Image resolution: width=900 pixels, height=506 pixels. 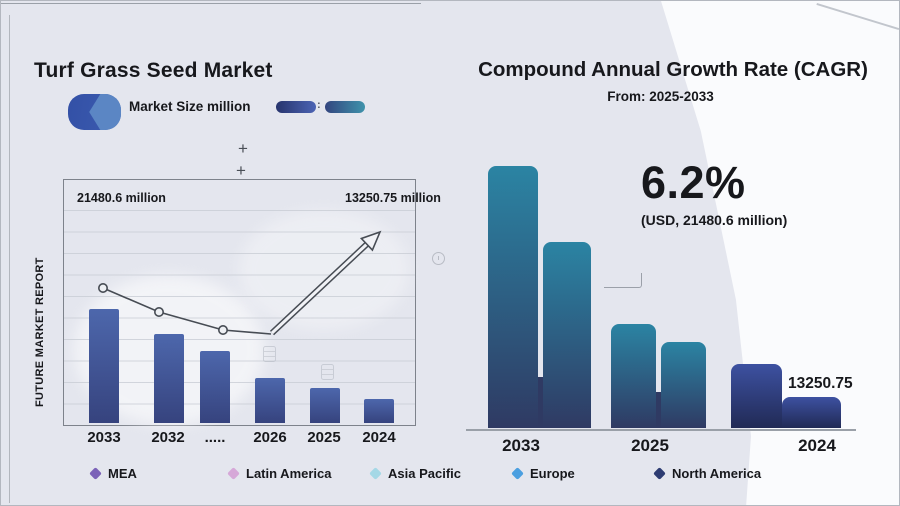 What do you see at coordinates (820, 383) in the screenshot?
I see `value-callout: 13250.75` at bounding box center [820, 383].